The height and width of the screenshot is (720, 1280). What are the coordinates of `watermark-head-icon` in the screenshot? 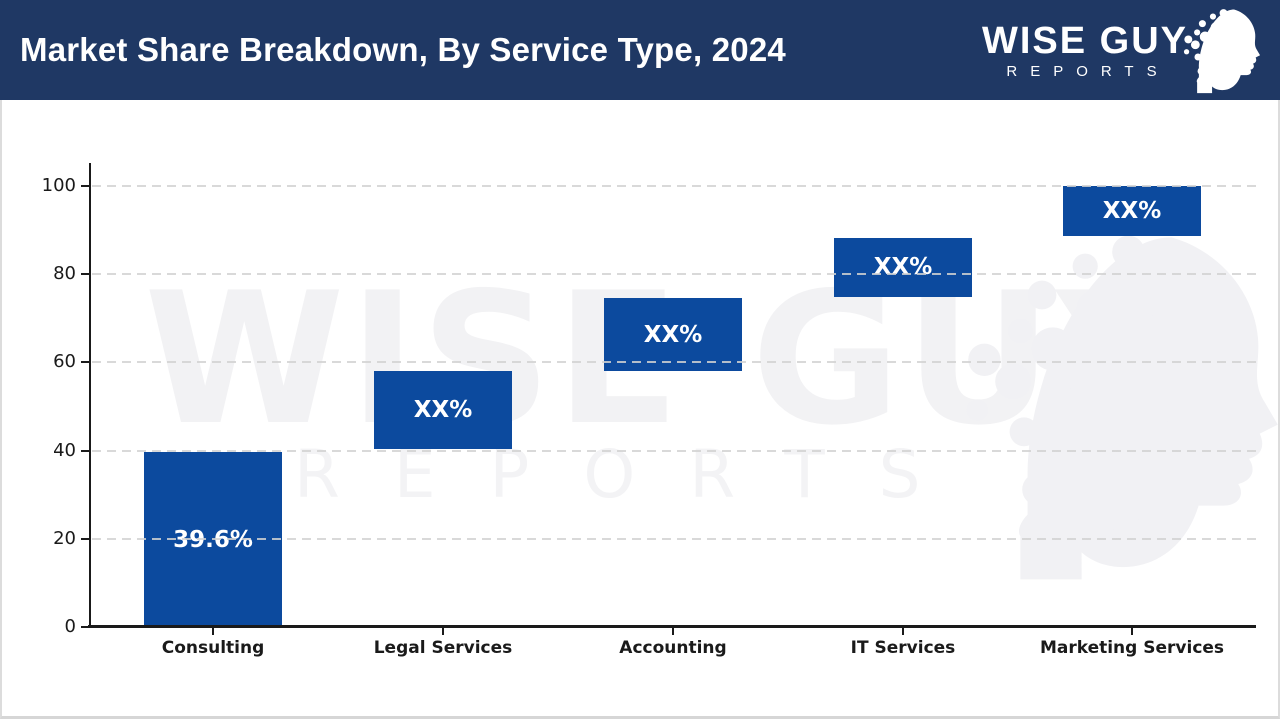 It's located at (1122, 407).